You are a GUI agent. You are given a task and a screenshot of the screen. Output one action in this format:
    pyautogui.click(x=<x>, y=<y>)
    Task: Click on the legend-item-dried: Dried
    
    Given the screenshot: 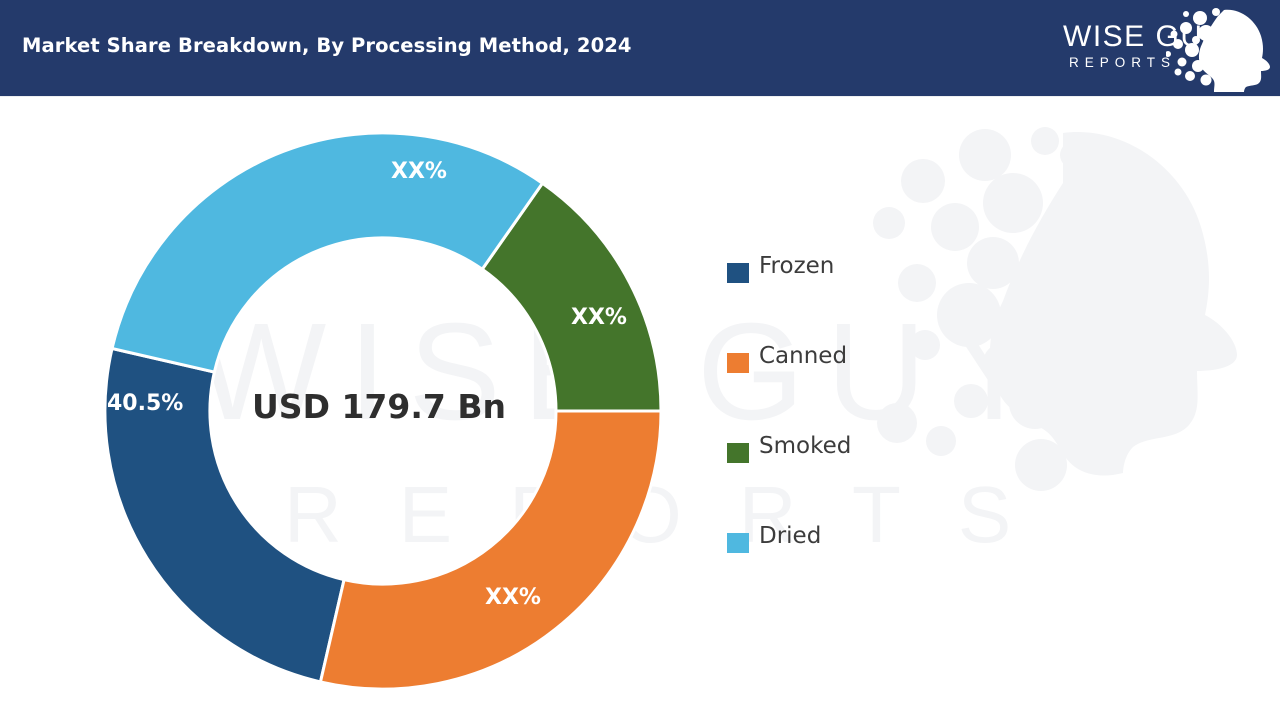 What is the action you would take?
    pyautogui.click(x=842, y=569)
    